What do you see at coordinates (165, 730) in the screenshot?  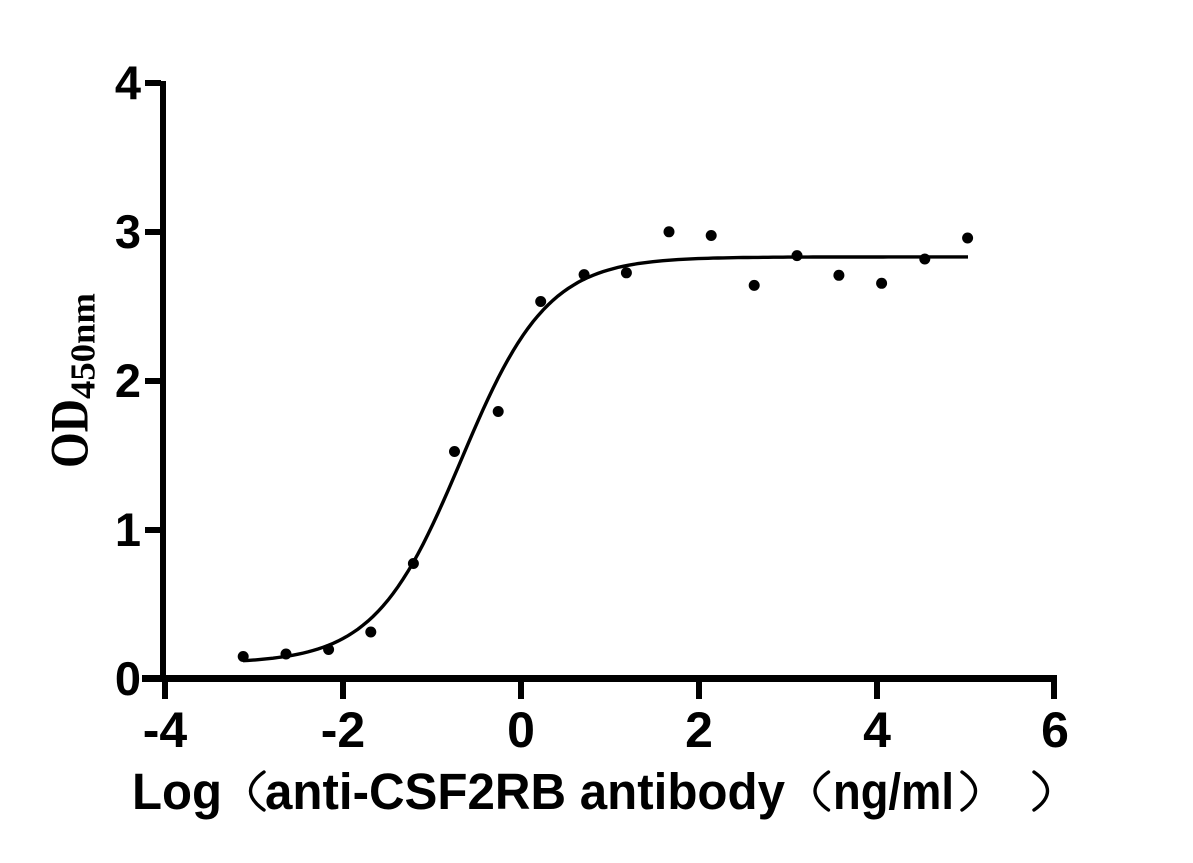 I see `svg-text: -4` at bounding box center [165, 730].